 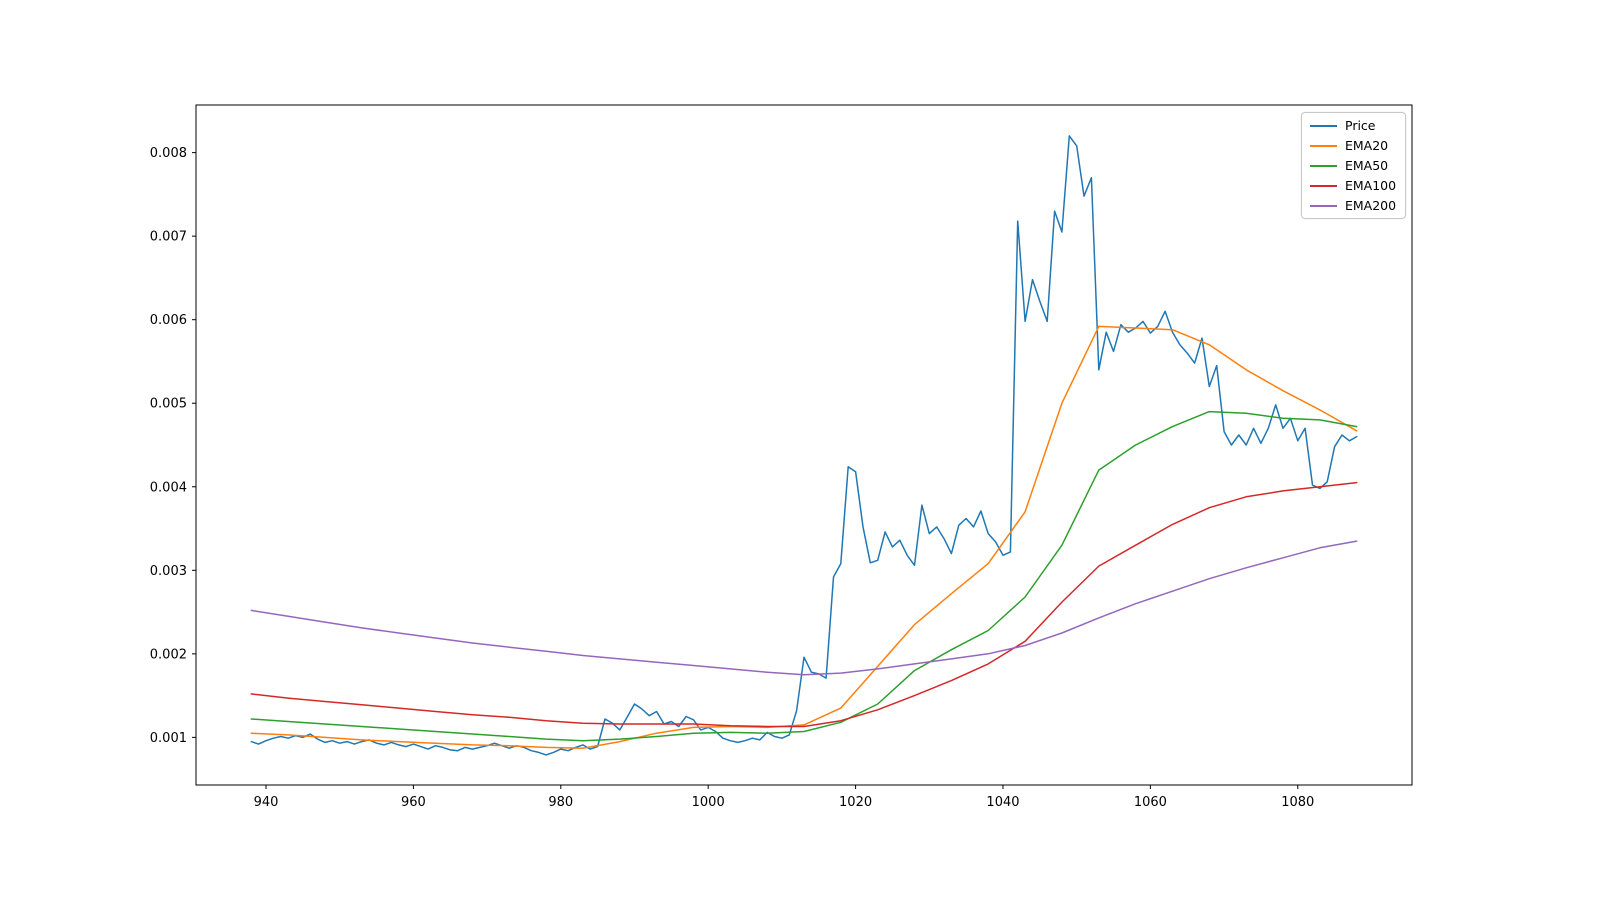 I want to click on x-tick-label: 940, so click(x=266, y=802).